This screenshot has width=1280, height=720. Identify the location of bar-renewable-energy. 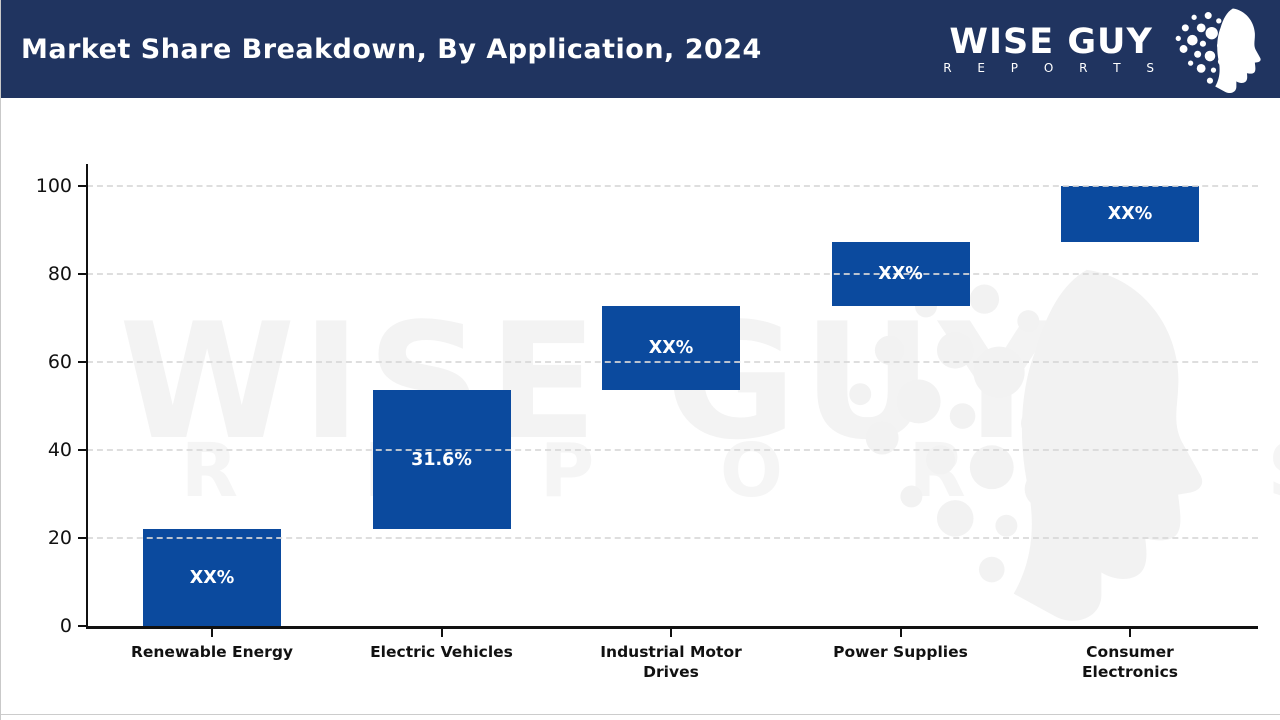
(212, 577).